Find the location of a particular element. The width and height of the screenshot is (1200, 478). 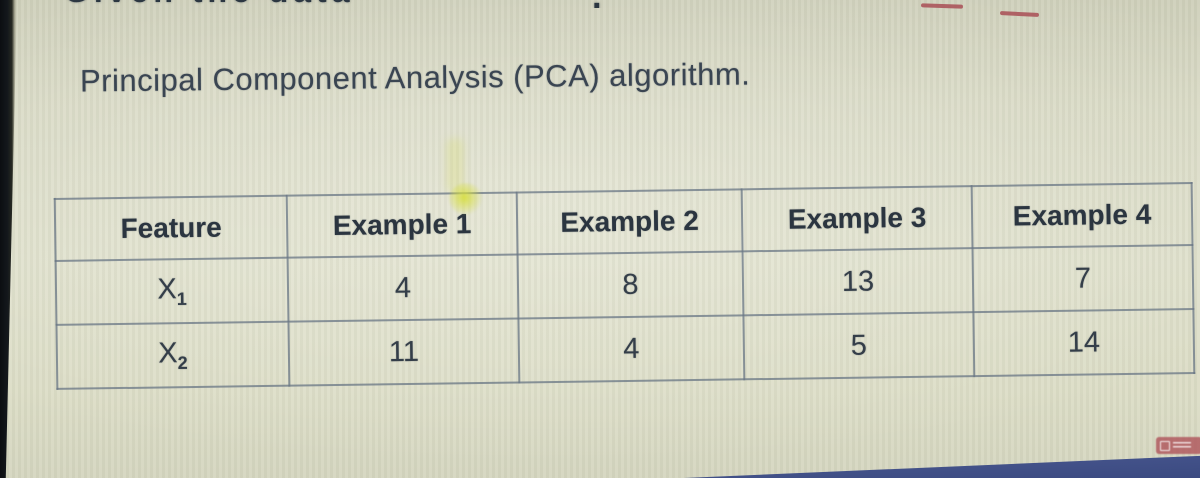

cut-off-text-fragment: , is located at coordinates (607, 4).